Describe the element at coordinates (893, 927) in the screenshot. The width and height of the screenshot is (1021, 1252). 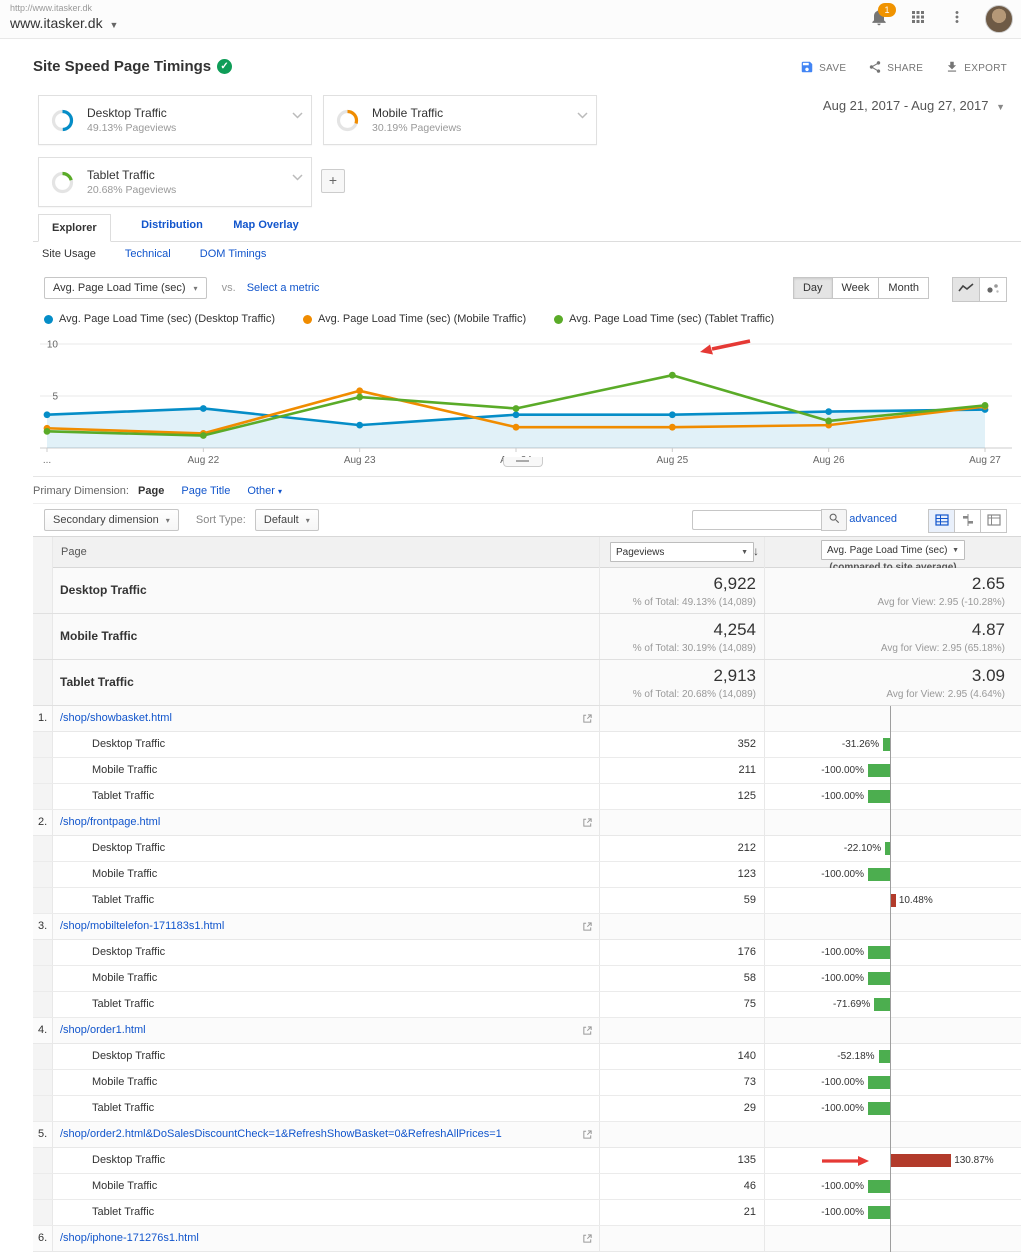
I see `metric-cell` at that location.